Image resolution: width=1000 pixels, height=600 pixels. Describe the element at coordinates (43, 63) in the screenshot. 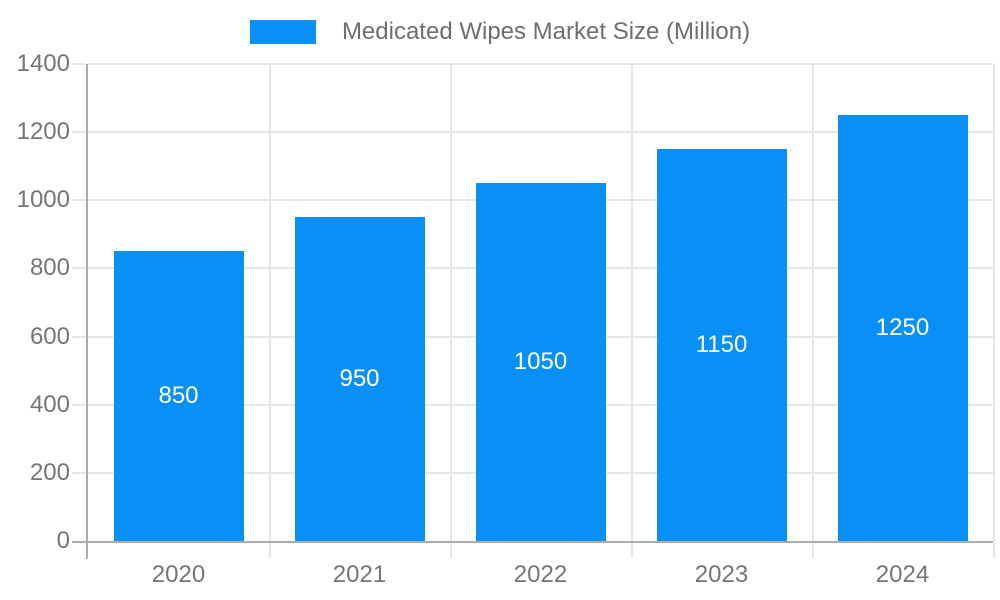

I see `y-axis-label: 1400` at that location.